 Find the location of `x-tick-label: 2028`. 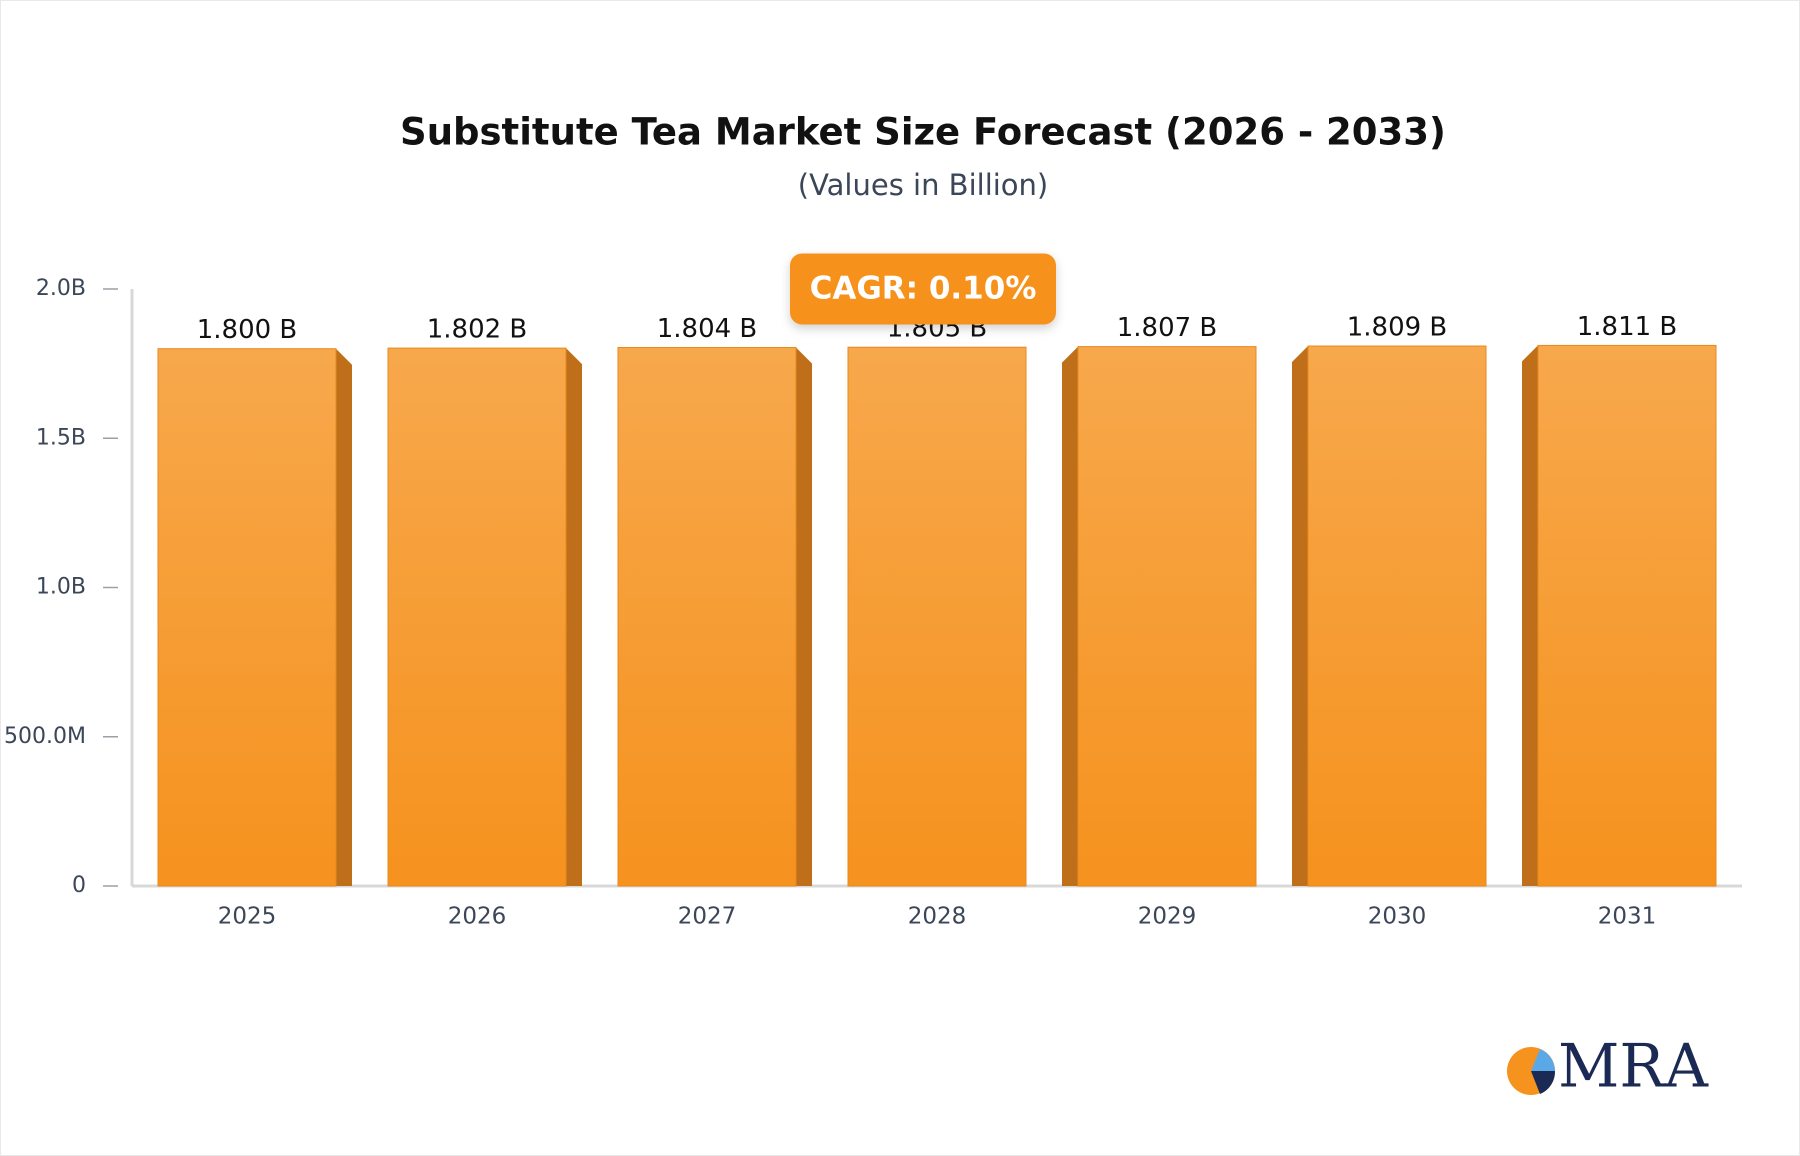

x-tick-label: 2028 is located at coordinates (937, 917).